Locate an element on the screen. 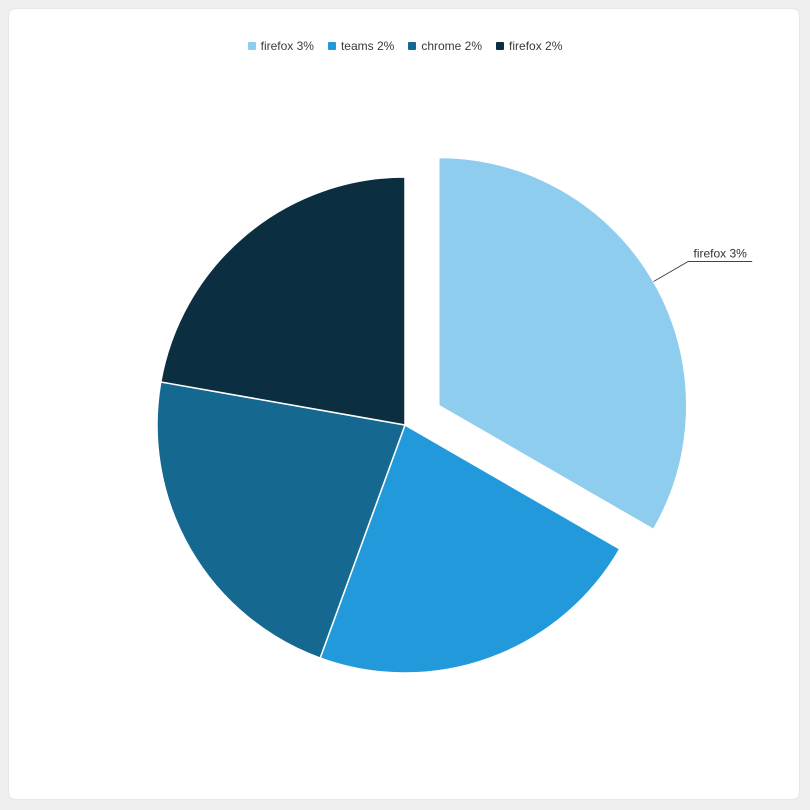 This screenshot has height=810, width=810. pie-slice-2-chrome is located at coordinates (281, 520).